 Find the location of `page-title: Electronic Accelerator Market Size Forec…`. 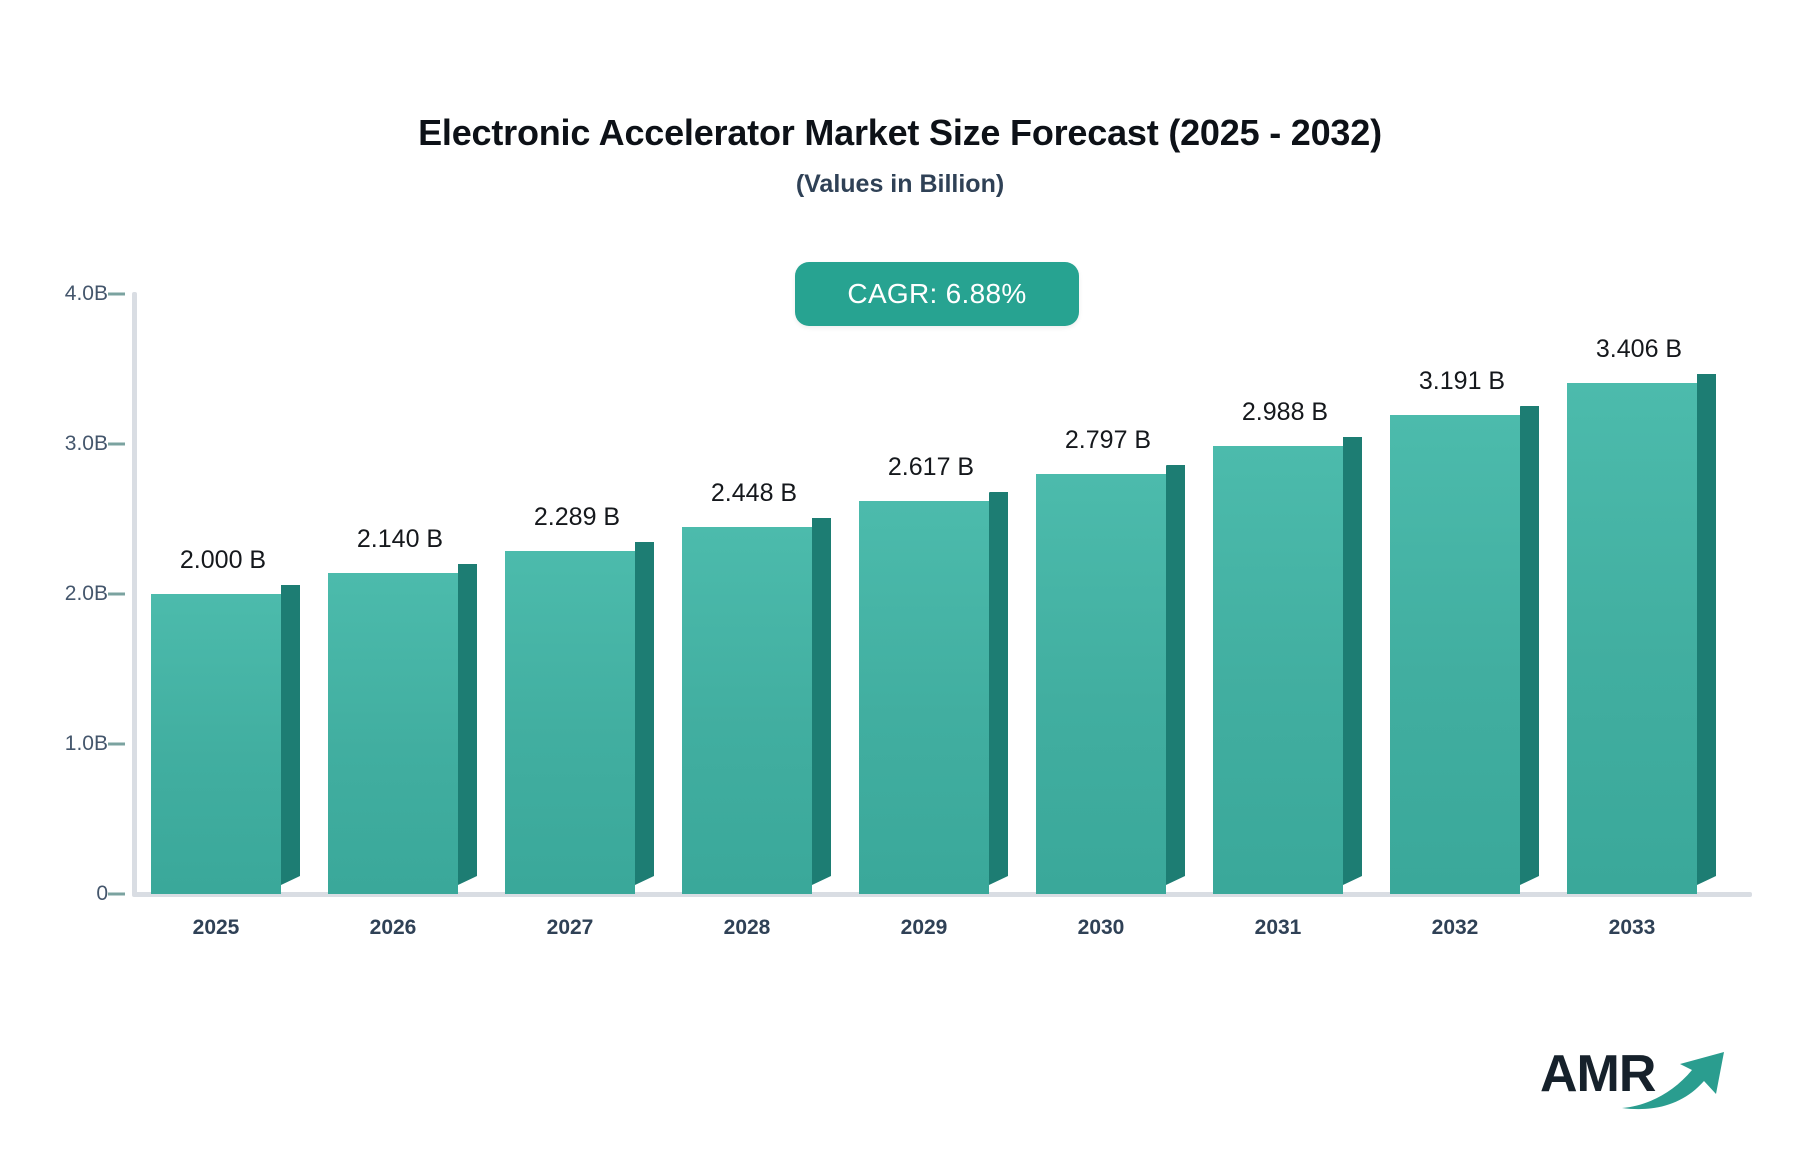

page-title: Electronic Accelerator Market Size Forec… is located at coordinates (900, 132).